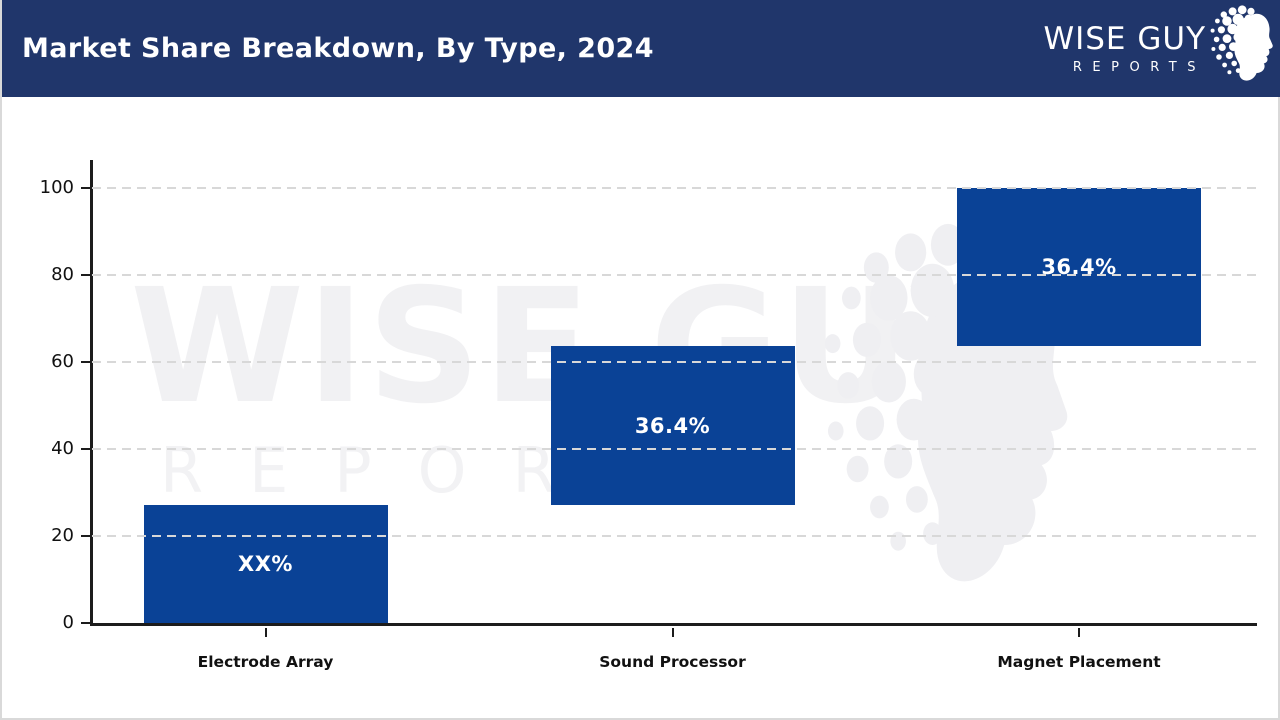  What do you see at coordinates (1079, 662) in the screenshot?
I see `x-category-label: Magnet Placement` at bounding box center [1079, 662].